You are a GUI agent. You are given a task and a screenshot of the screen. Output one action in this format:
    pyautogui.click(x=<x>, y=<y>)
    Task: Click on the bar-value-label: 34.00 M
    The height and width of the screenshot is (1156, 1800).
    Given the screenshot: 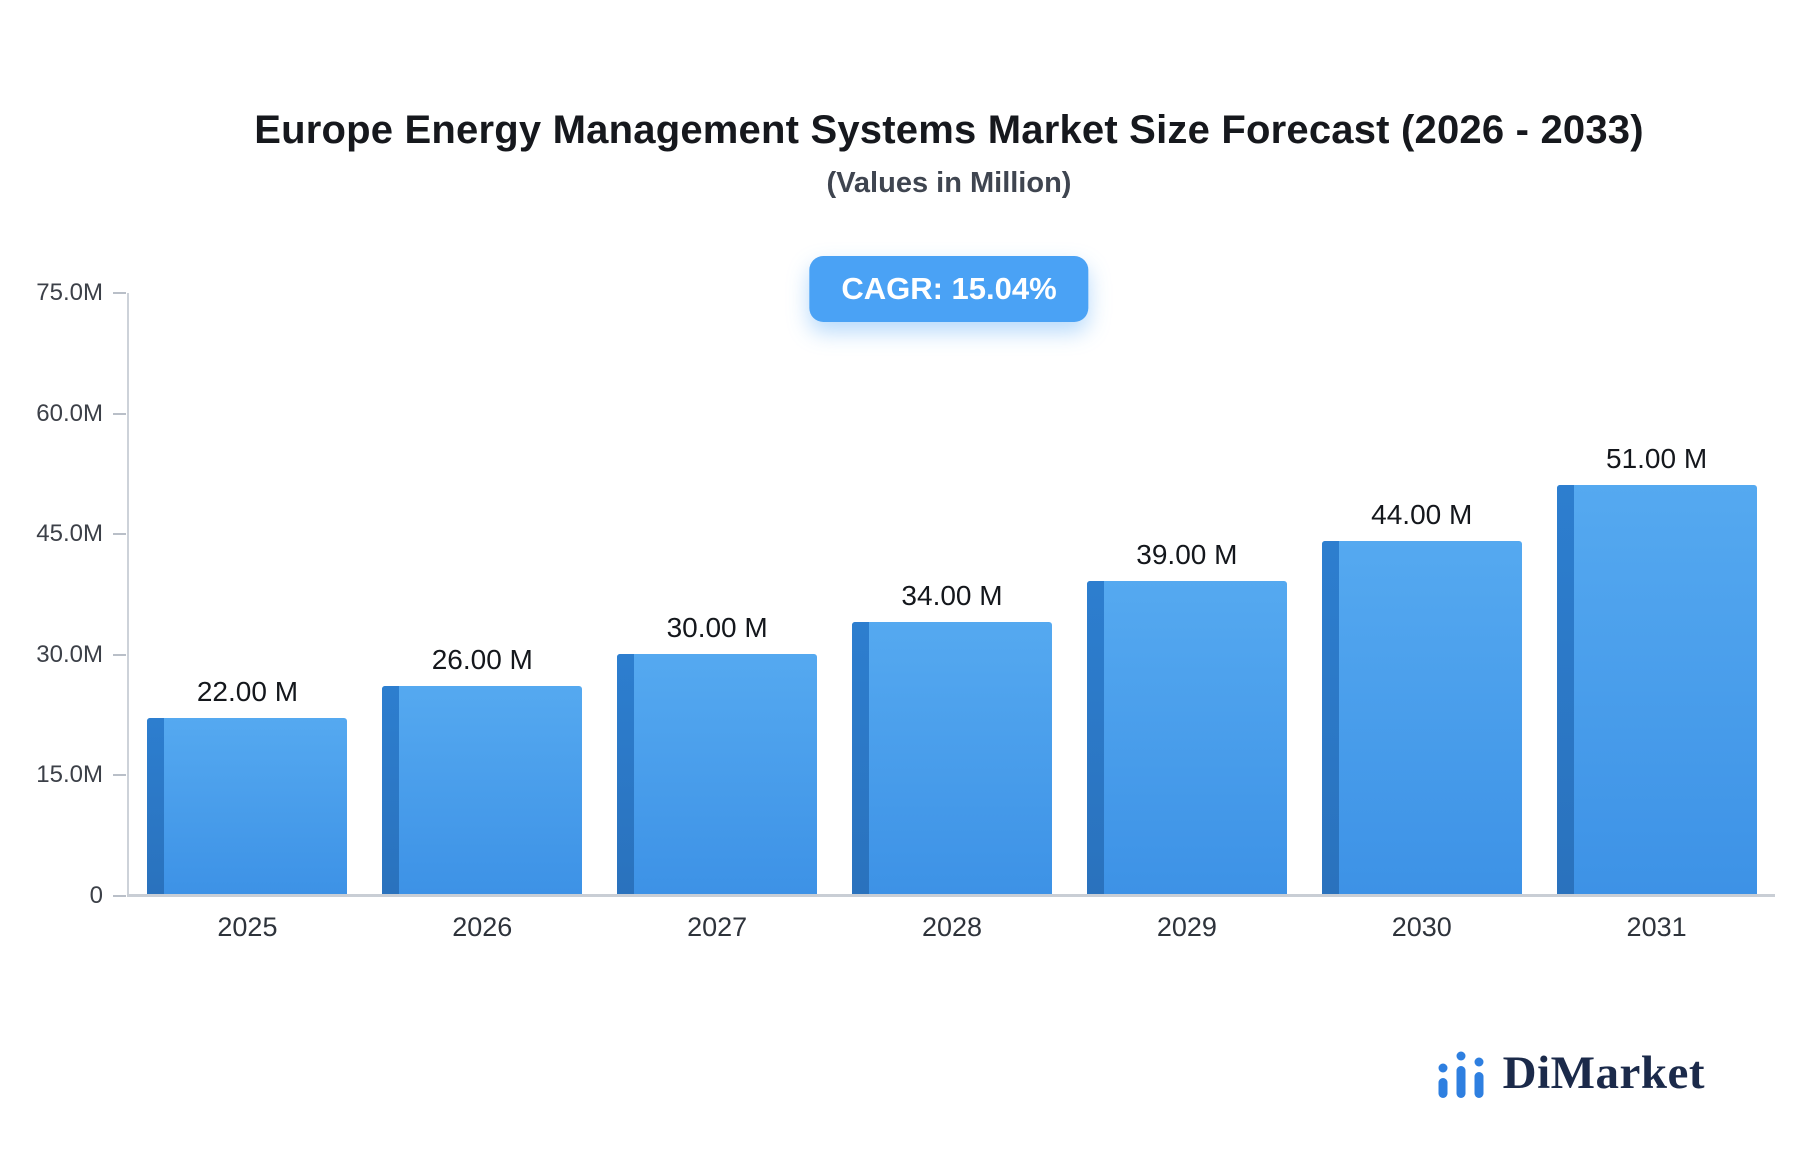 What is the action you would take?
    pyautogui.click(x=952, y=595)
    